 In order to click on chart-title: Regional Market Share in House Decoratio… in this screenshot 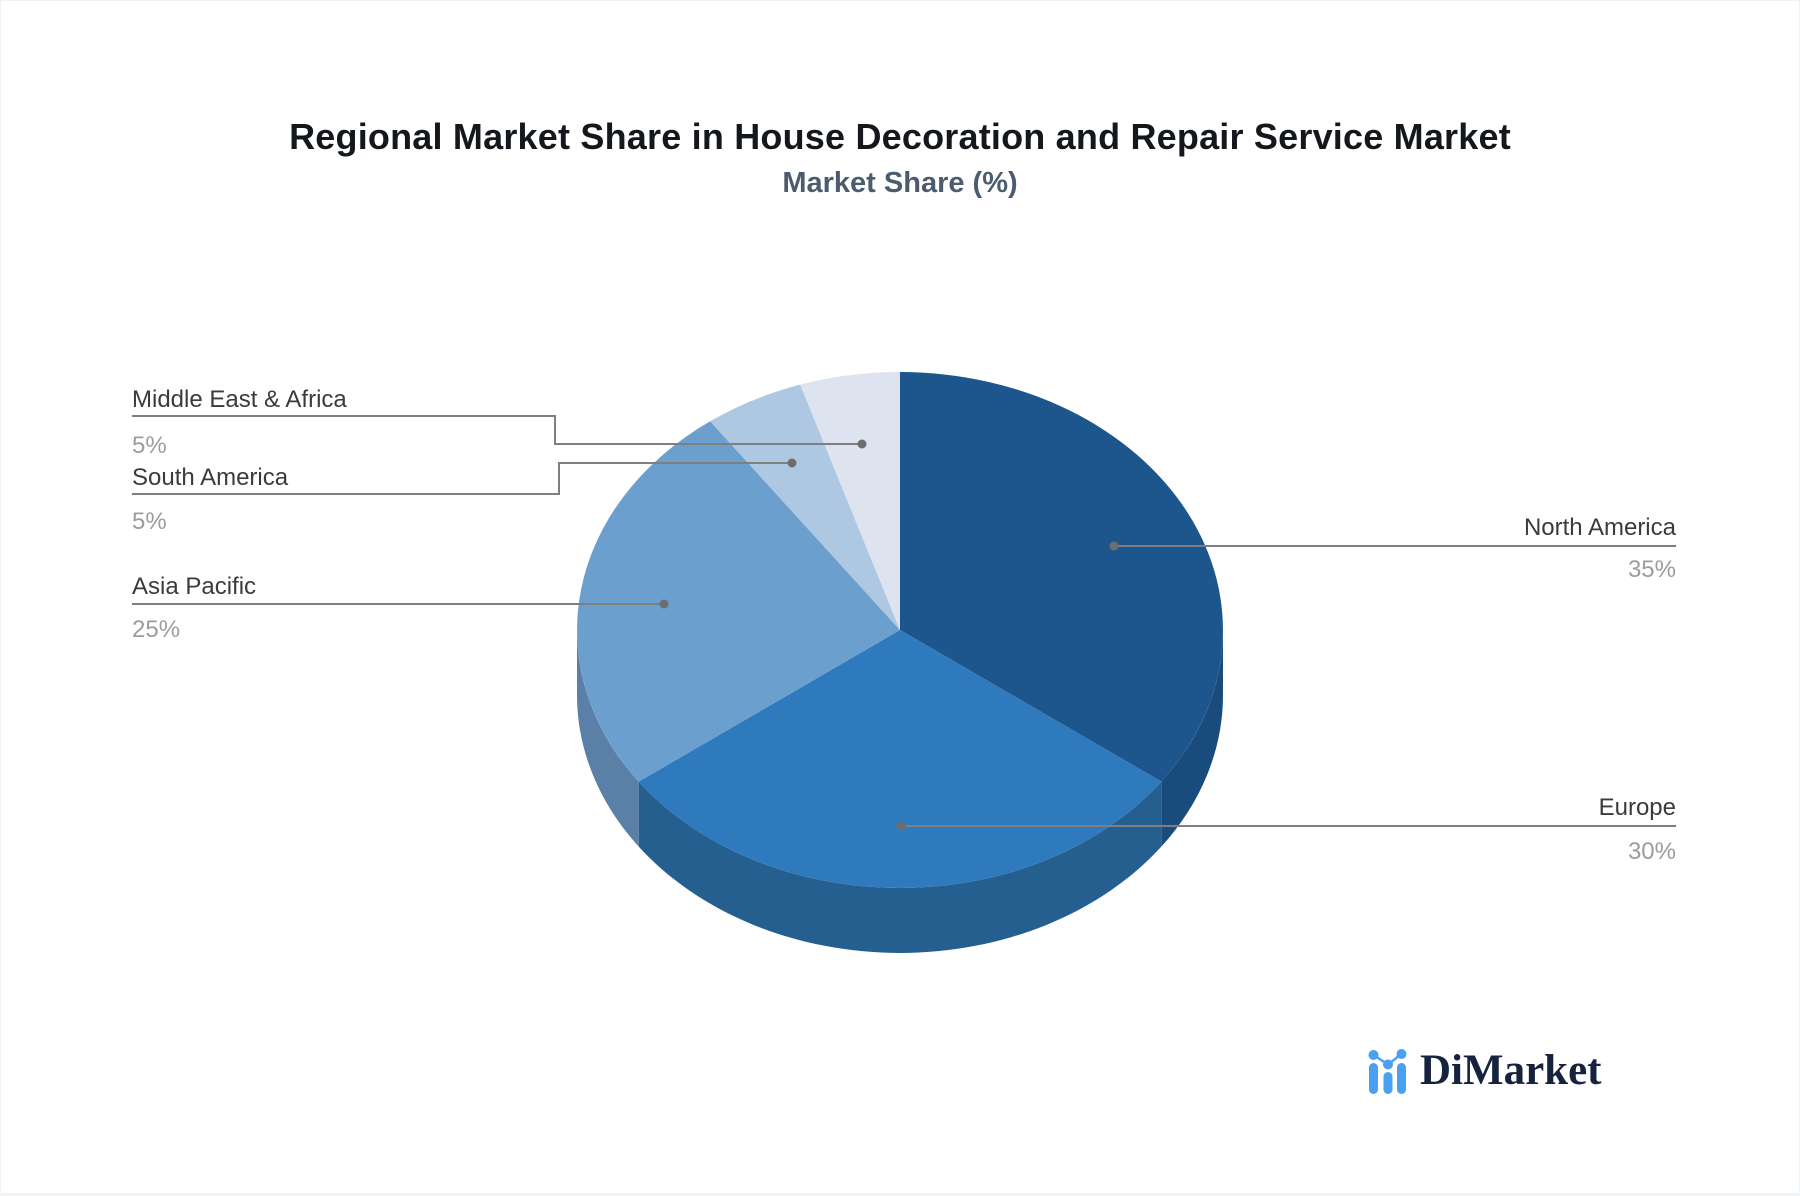, I will do `click(900, 136)`.